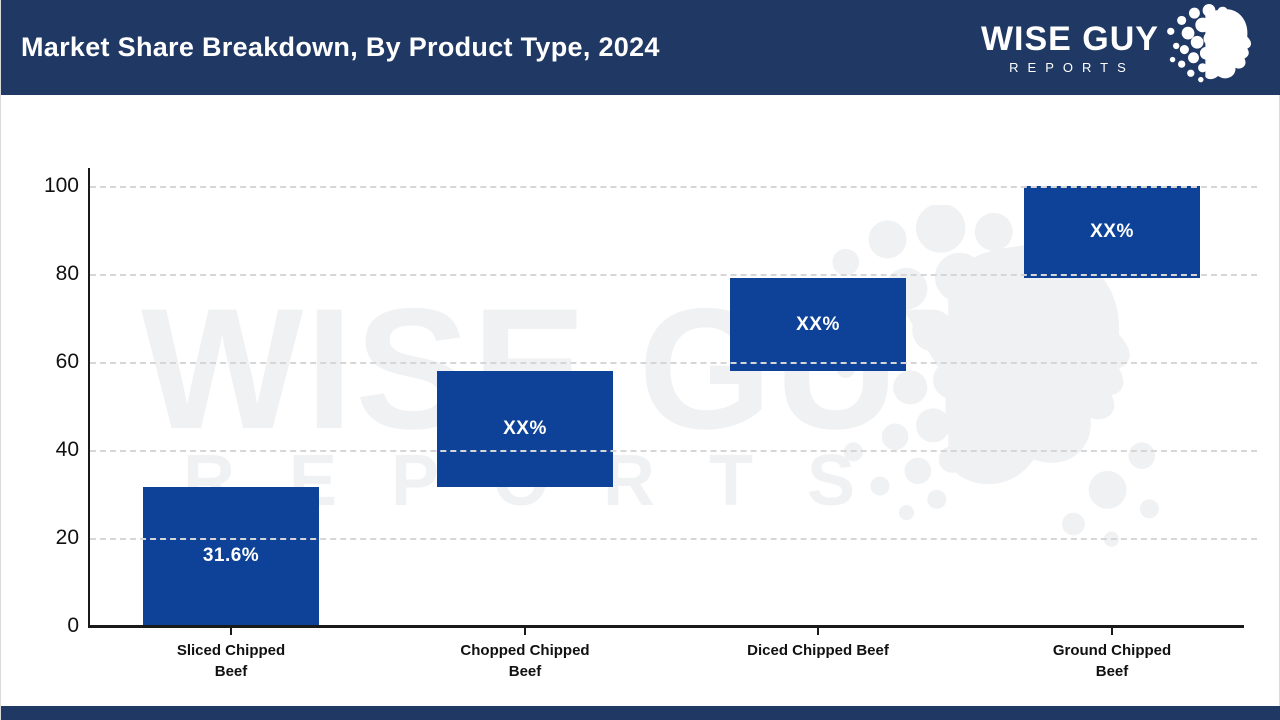 The image size is (1280, 720). I want to click on x-tick-label: Ground Chipped Beef, so click(1112, 661).